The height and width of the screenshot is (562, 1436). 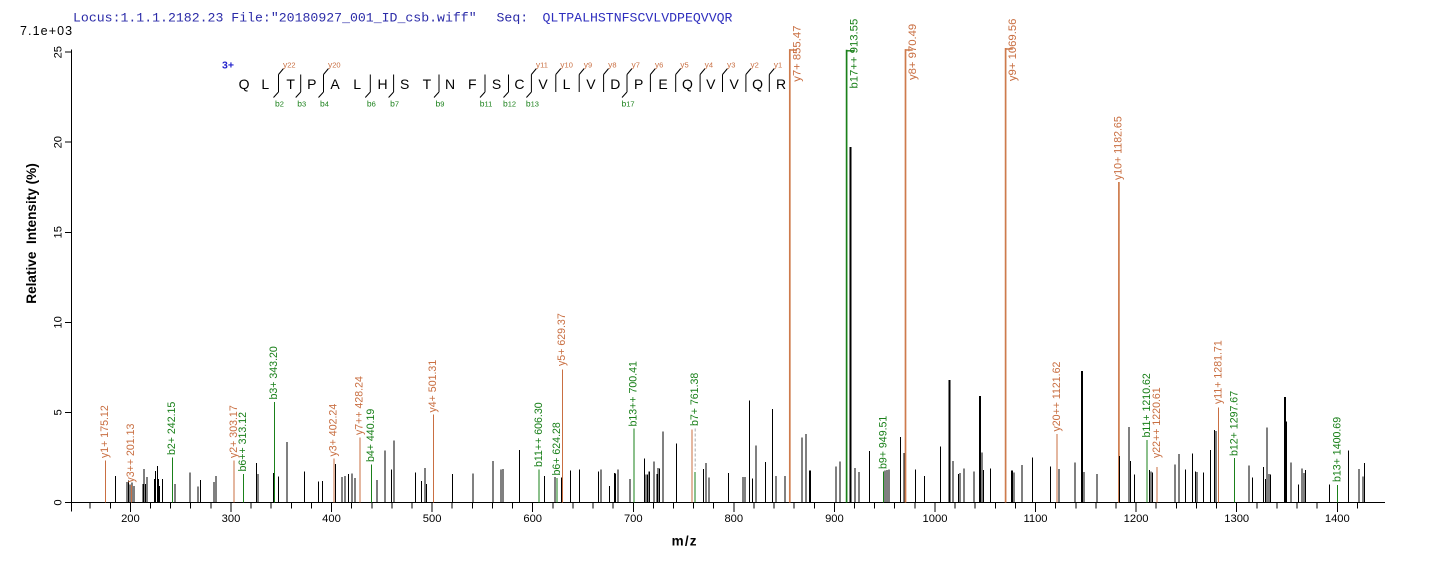 What do you see at coordinates (486, 104) in the screenshot?
I see `svg-text: b11` at bounding box center [486, 104].